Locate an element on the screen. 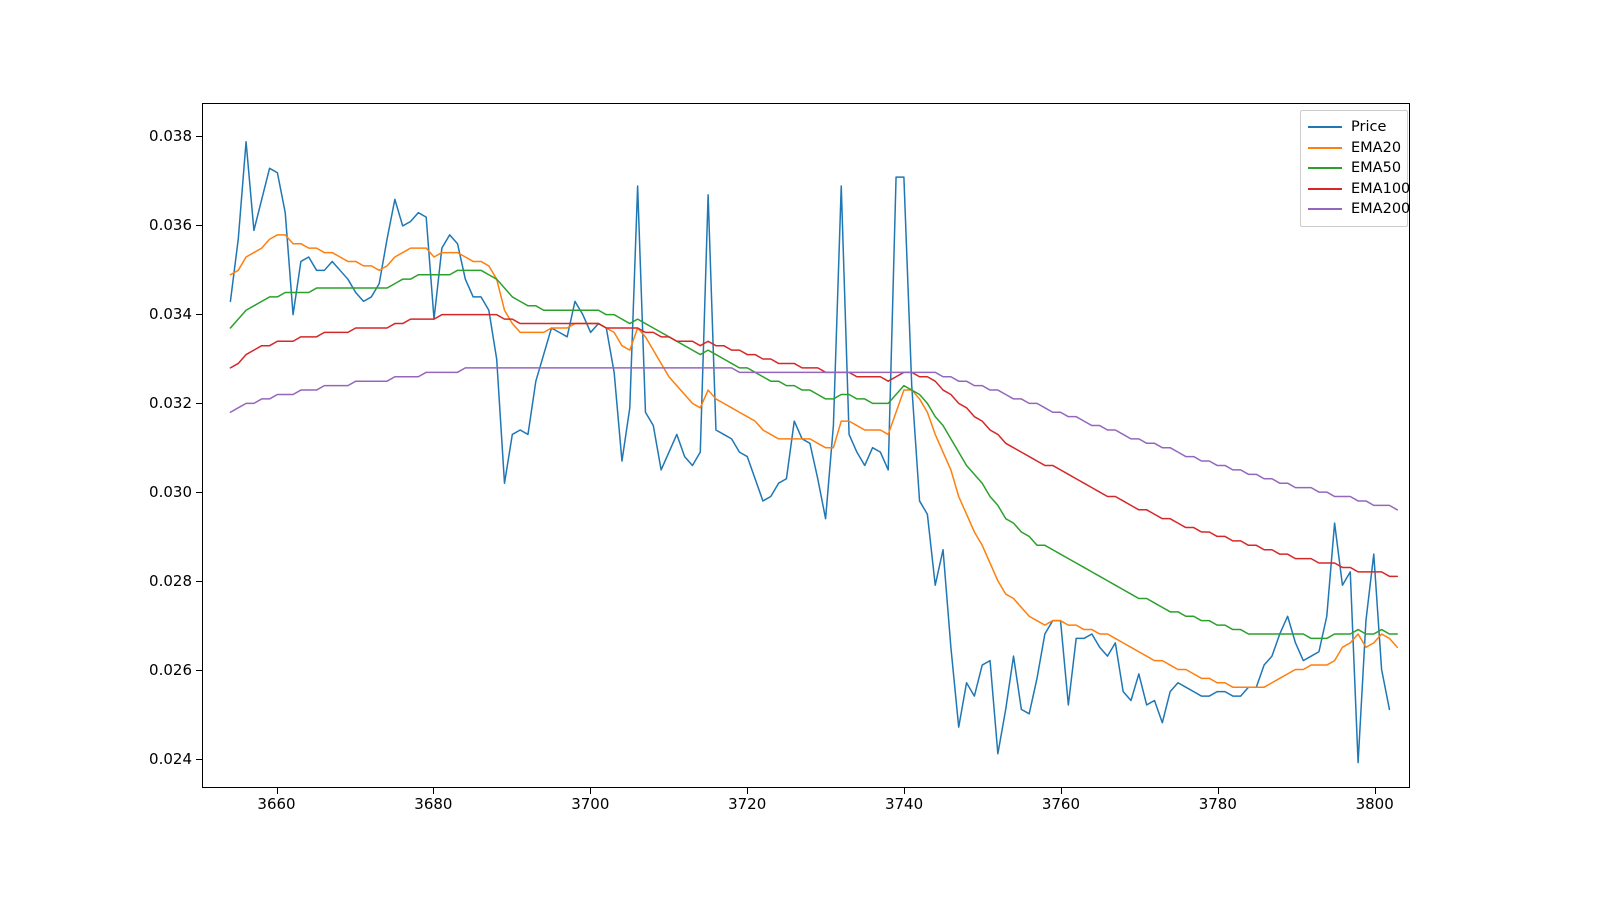 The width and height of the screenshot is (1600, 900). y-tick-label: 0.038 is located at coordinates (170, 136).